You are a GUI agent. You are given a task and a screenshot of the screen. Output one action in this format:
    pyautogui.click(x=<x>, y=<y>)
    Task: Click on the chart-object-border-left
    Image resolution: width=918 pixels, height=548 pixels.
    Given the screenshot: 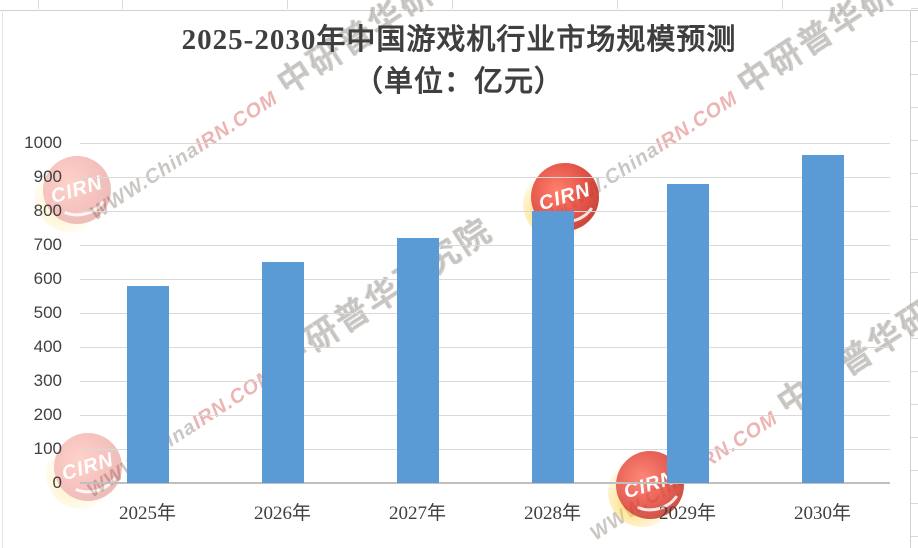 What is the action you would take?
    pyautogui.click(x=2, y=279)
    